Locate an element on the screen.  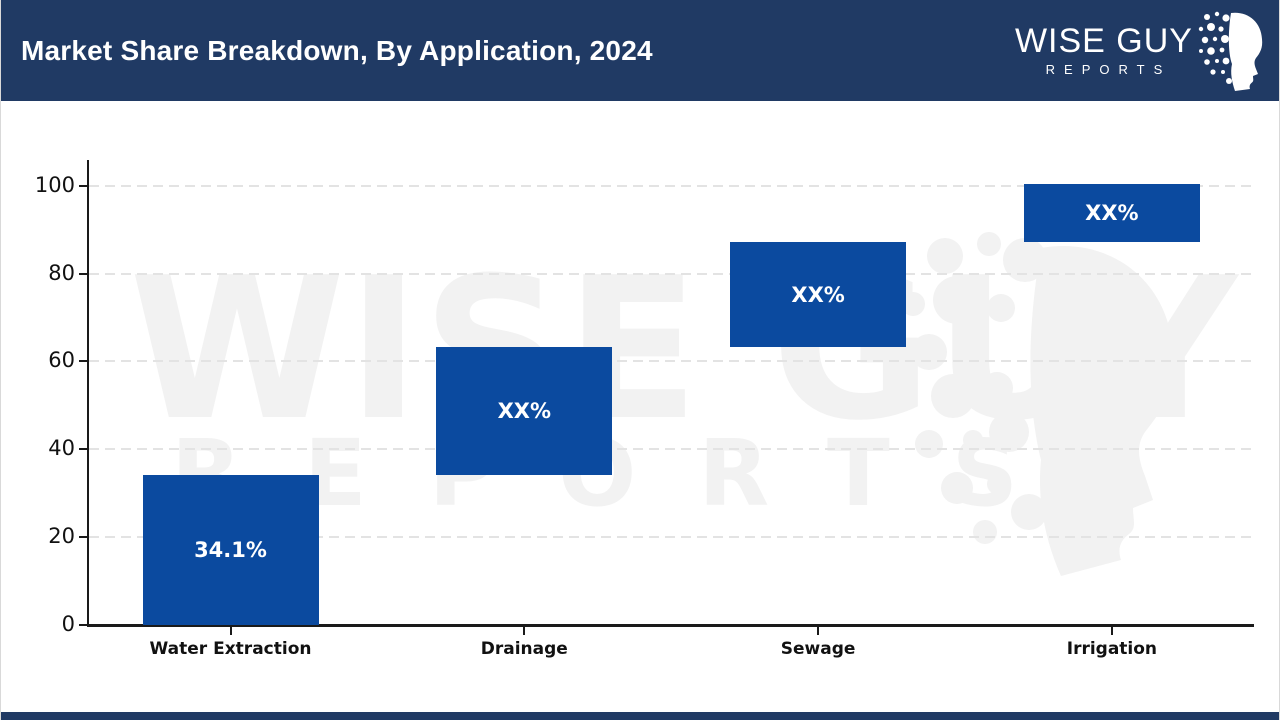
bar-irrigation: XX% is located at coordinates (1111, 213).